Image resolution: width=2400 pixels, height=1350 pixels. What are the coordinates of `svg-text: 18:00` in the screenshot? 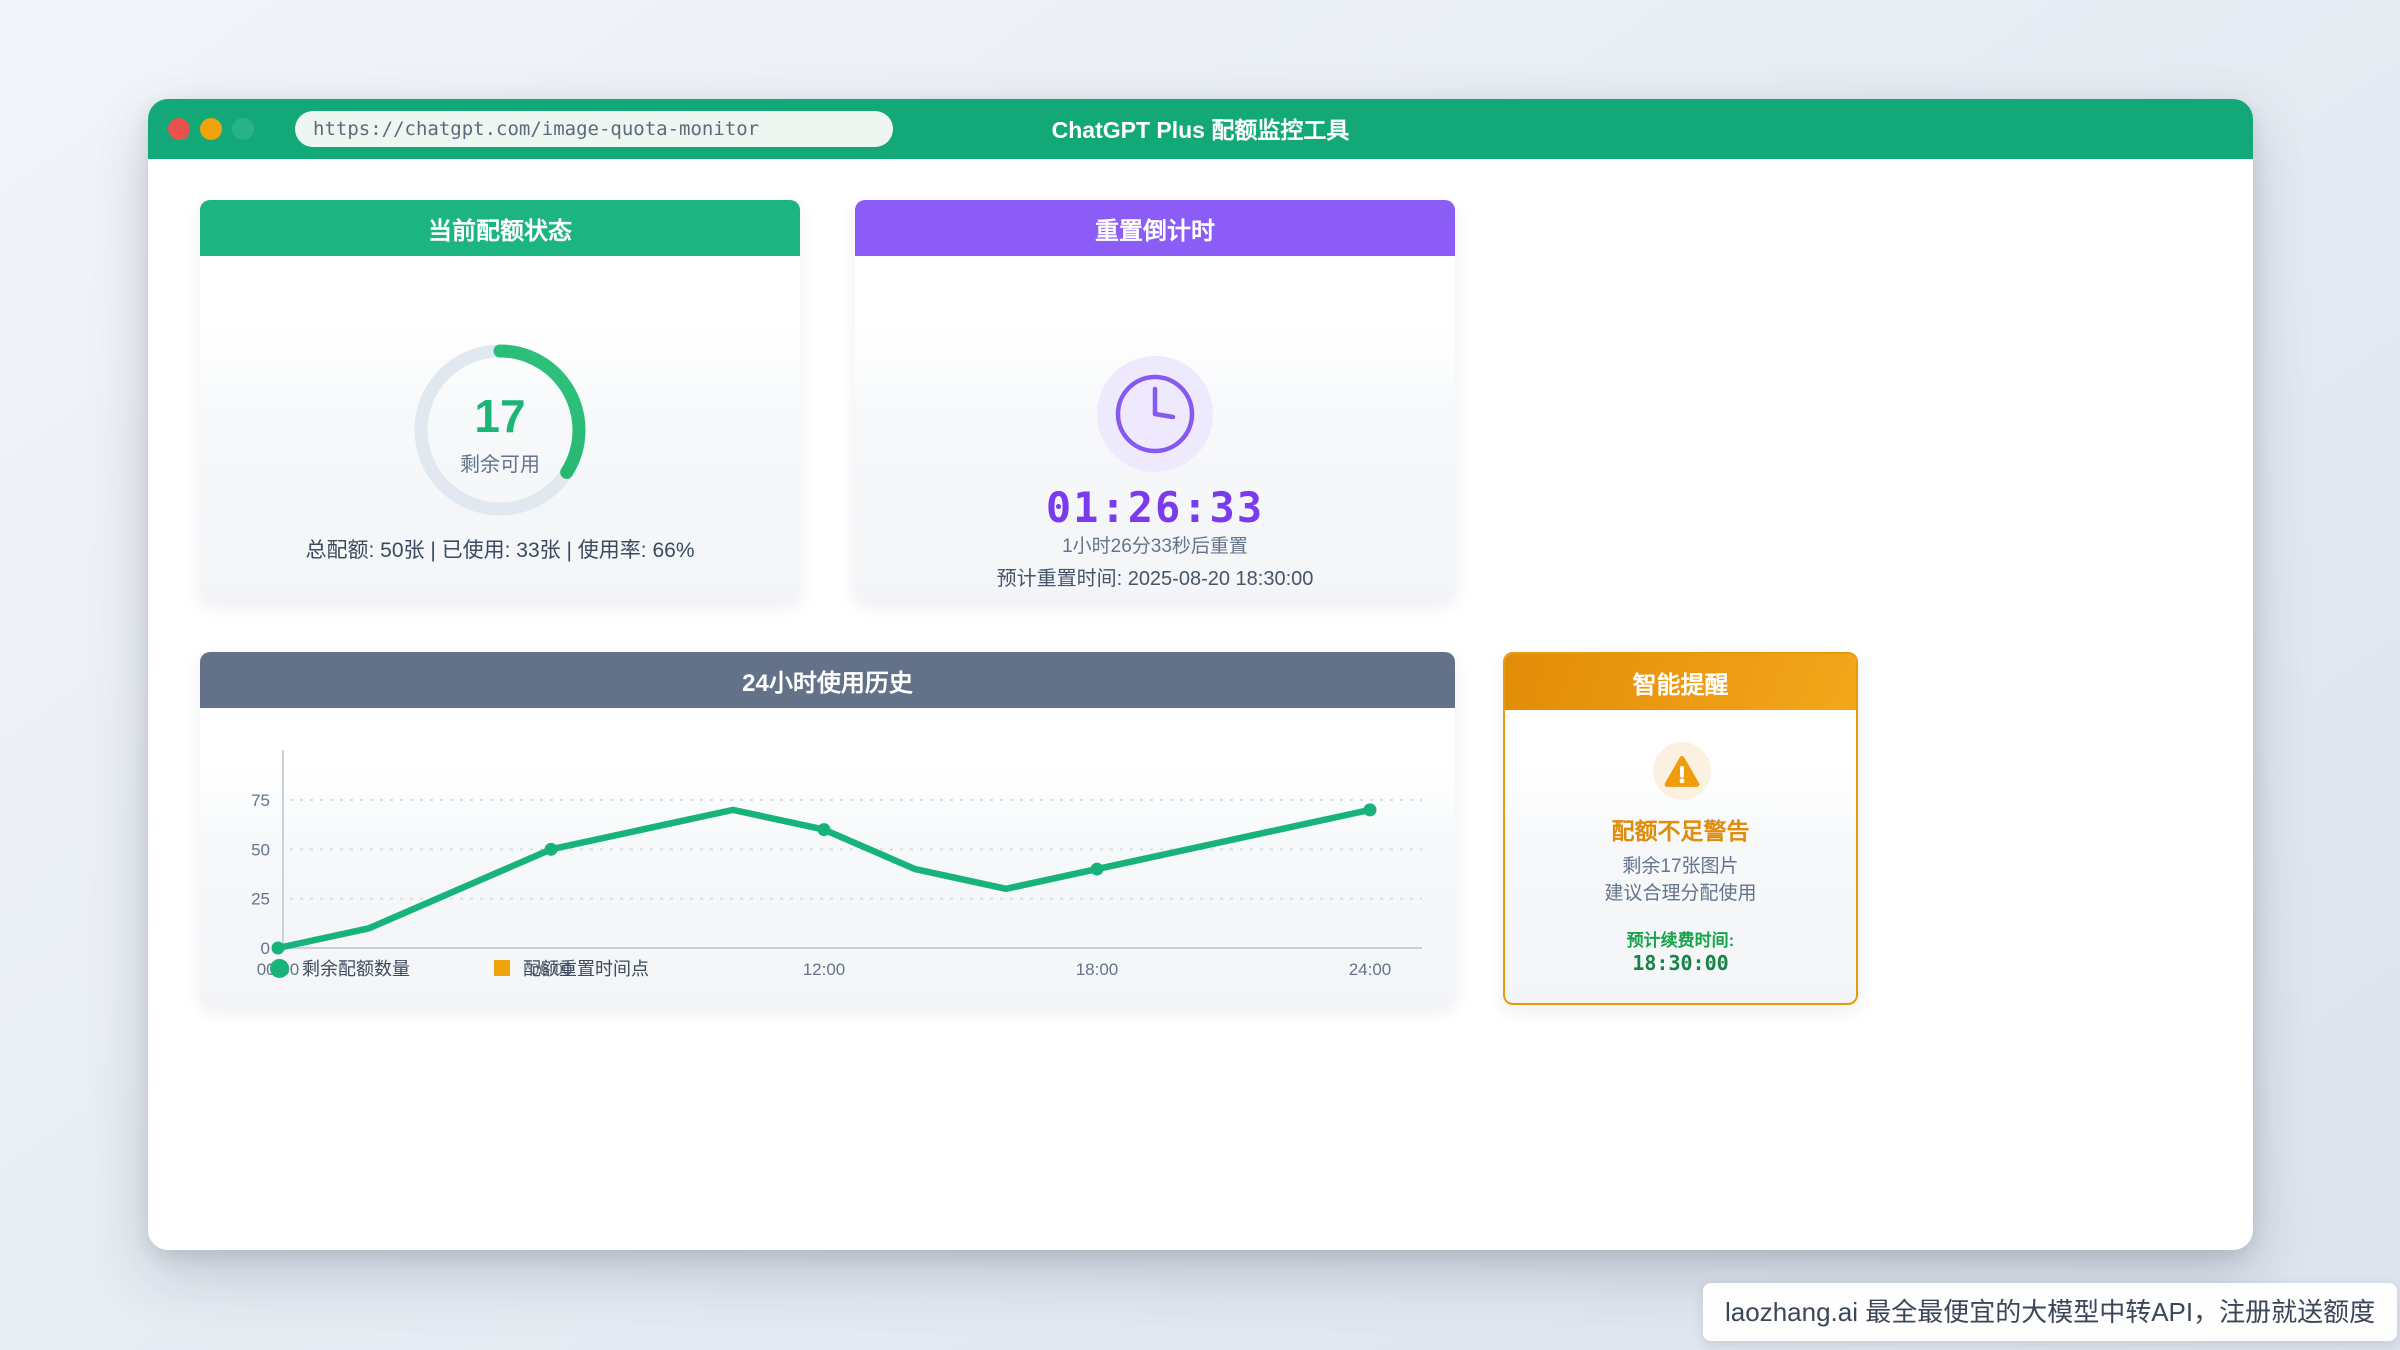 It's located at (1097, 969).